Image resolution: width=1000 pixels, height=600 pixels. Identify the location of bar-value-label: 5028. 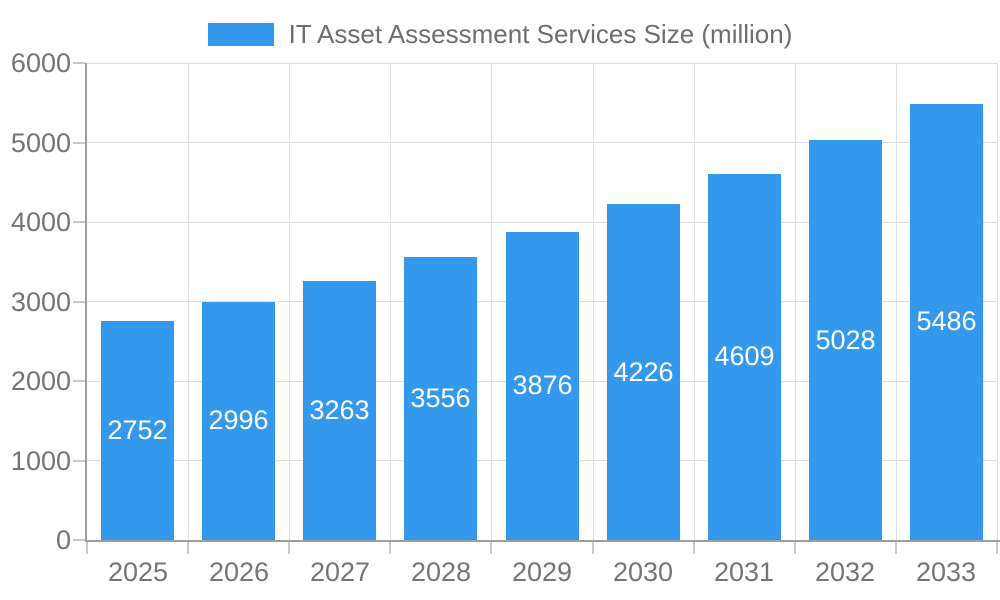
(845, 339).